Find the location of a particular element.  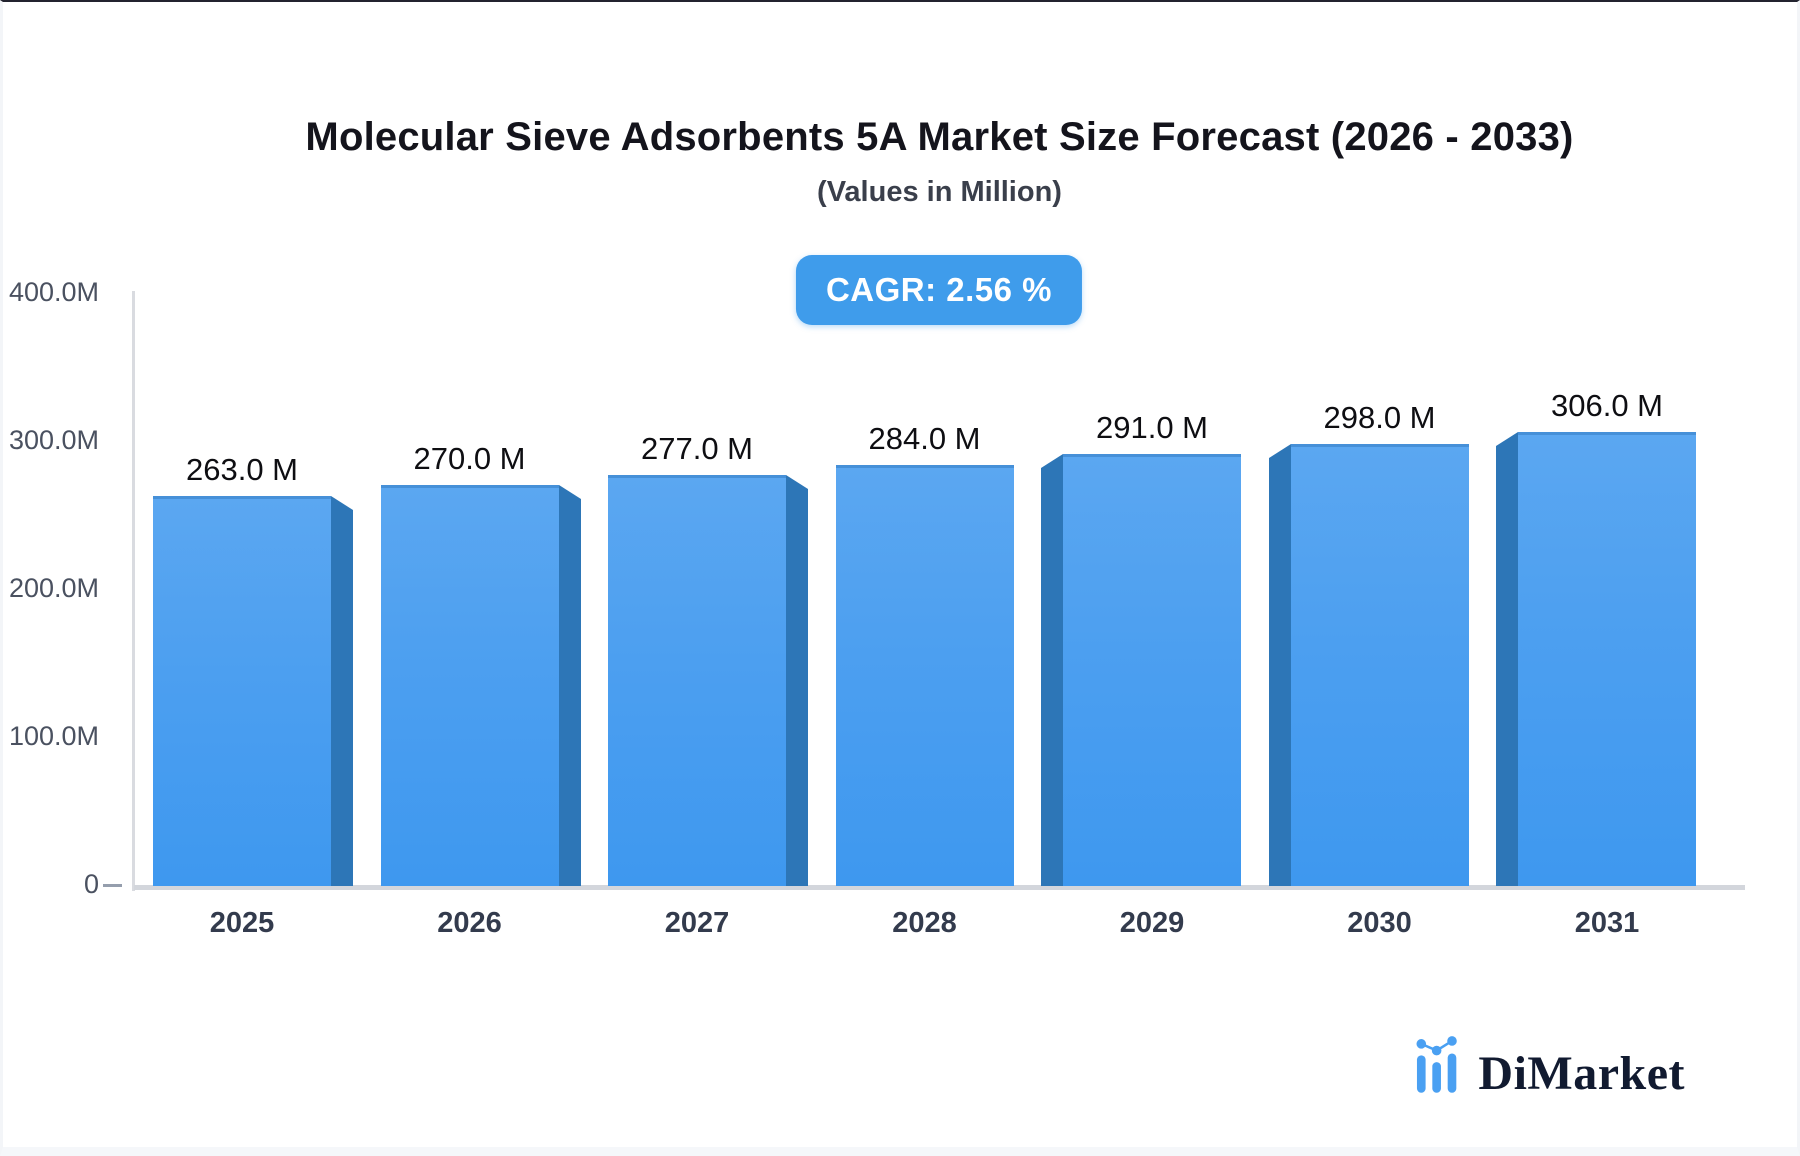

x-axis-label-2028: 2028 is located at coordinates (924, 923).